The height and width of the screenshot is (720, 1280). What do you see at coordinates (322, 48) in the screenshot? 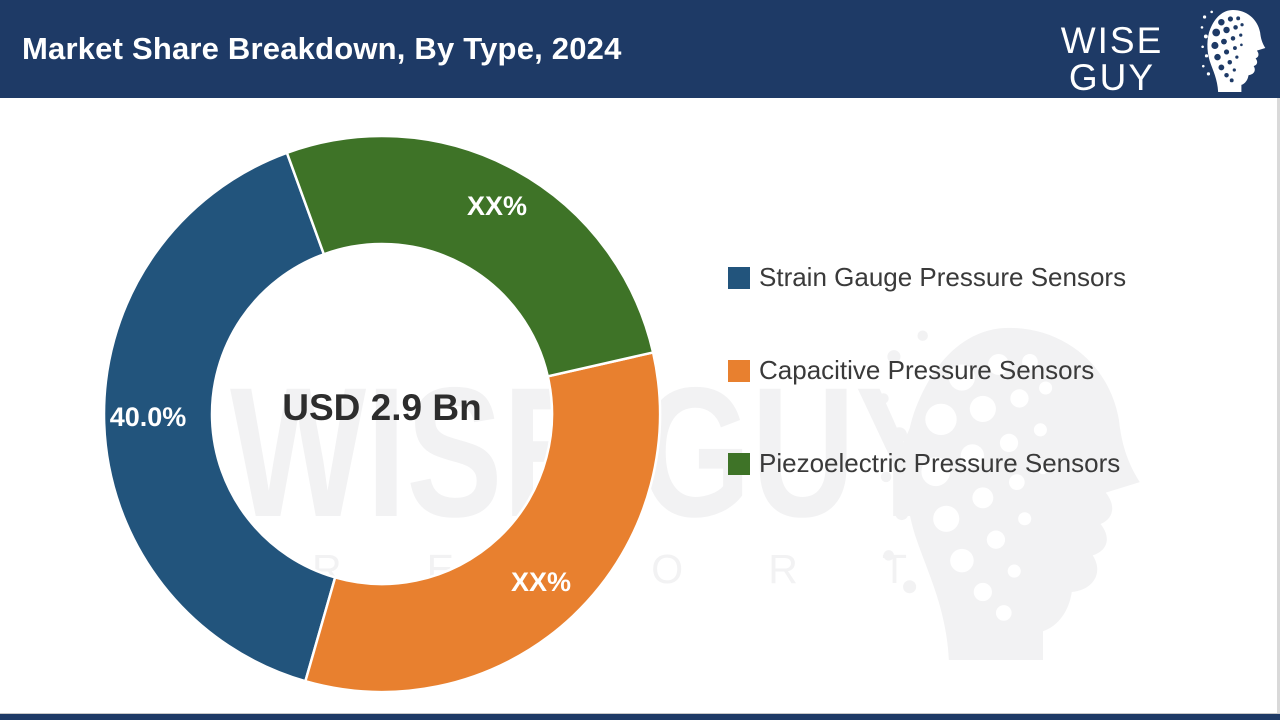
I see `page-title: Market Share Breakdown, By Type, 2024` at bounding box center [322, 48].